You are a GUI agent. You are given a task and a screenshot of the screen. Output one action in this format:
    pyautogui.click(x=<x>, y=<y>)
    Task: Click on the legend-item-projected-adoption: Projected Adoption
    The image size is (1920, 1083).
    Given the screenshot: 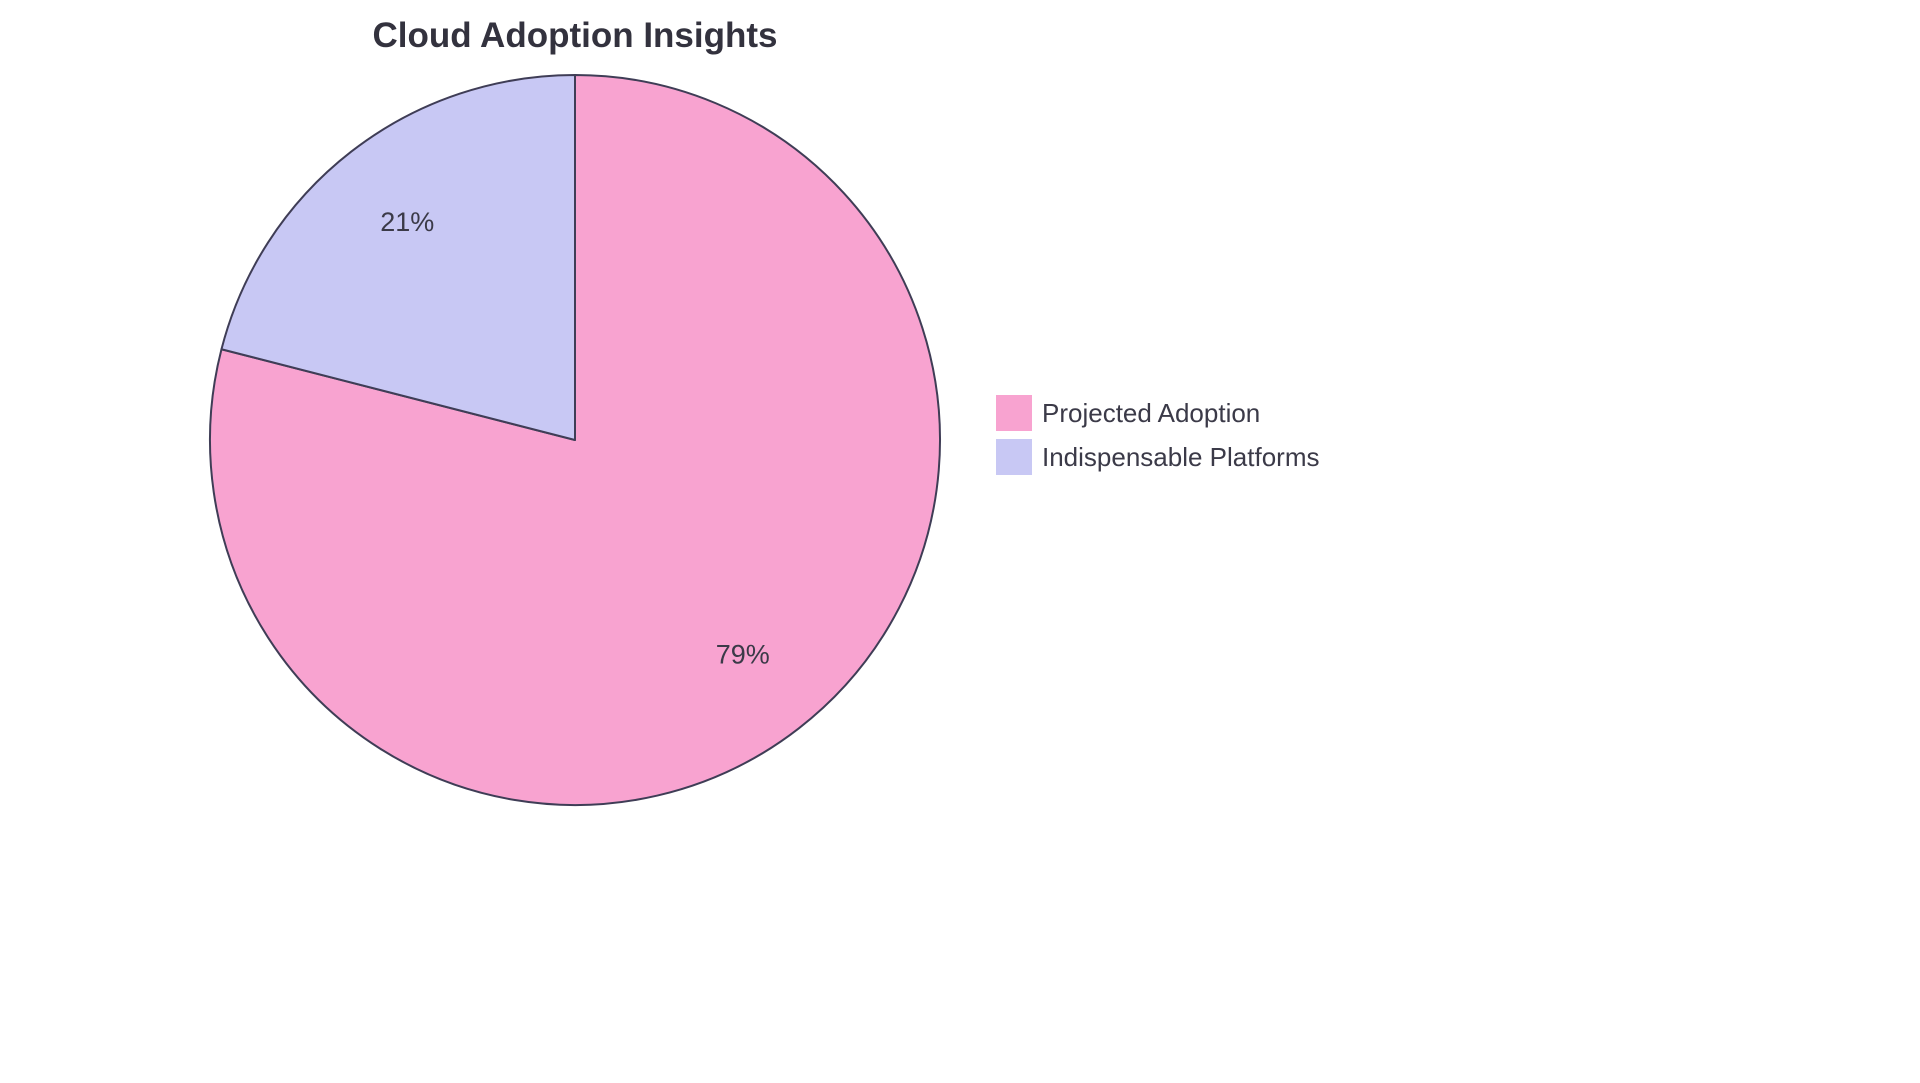 What is the action you would take?
    pyautogui.click(x=1157, y=413)
    